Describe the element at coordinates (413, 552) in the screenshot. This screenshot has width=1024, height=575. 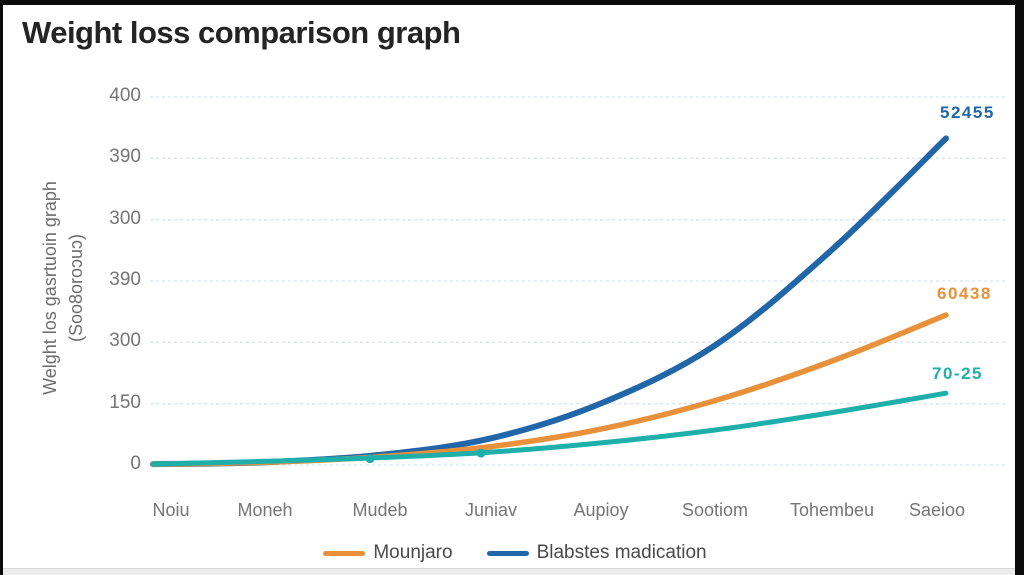
I see `legend-label: Mounjaro` at that location.